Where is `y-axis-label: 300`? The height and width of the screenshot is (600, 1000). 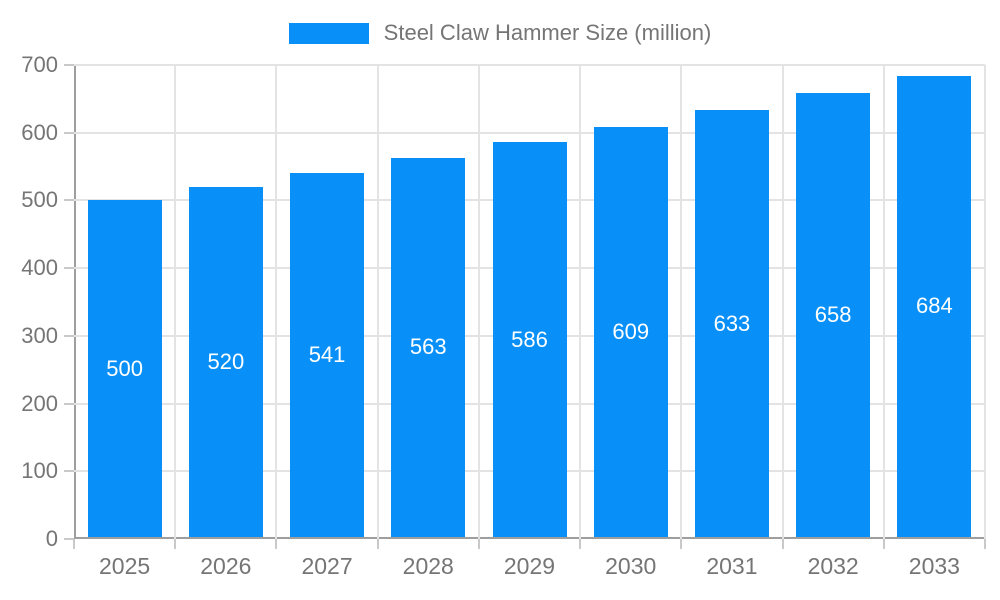 y-axis-label: 300 is located at coordinates (39, 335).